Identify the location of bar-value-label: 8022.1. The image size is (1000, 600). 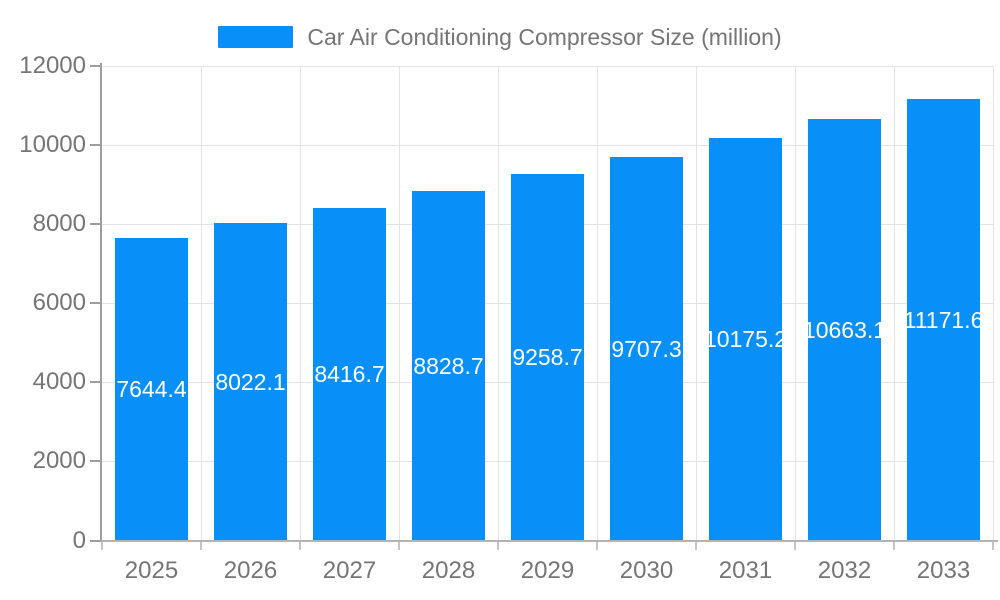
(250, 381).